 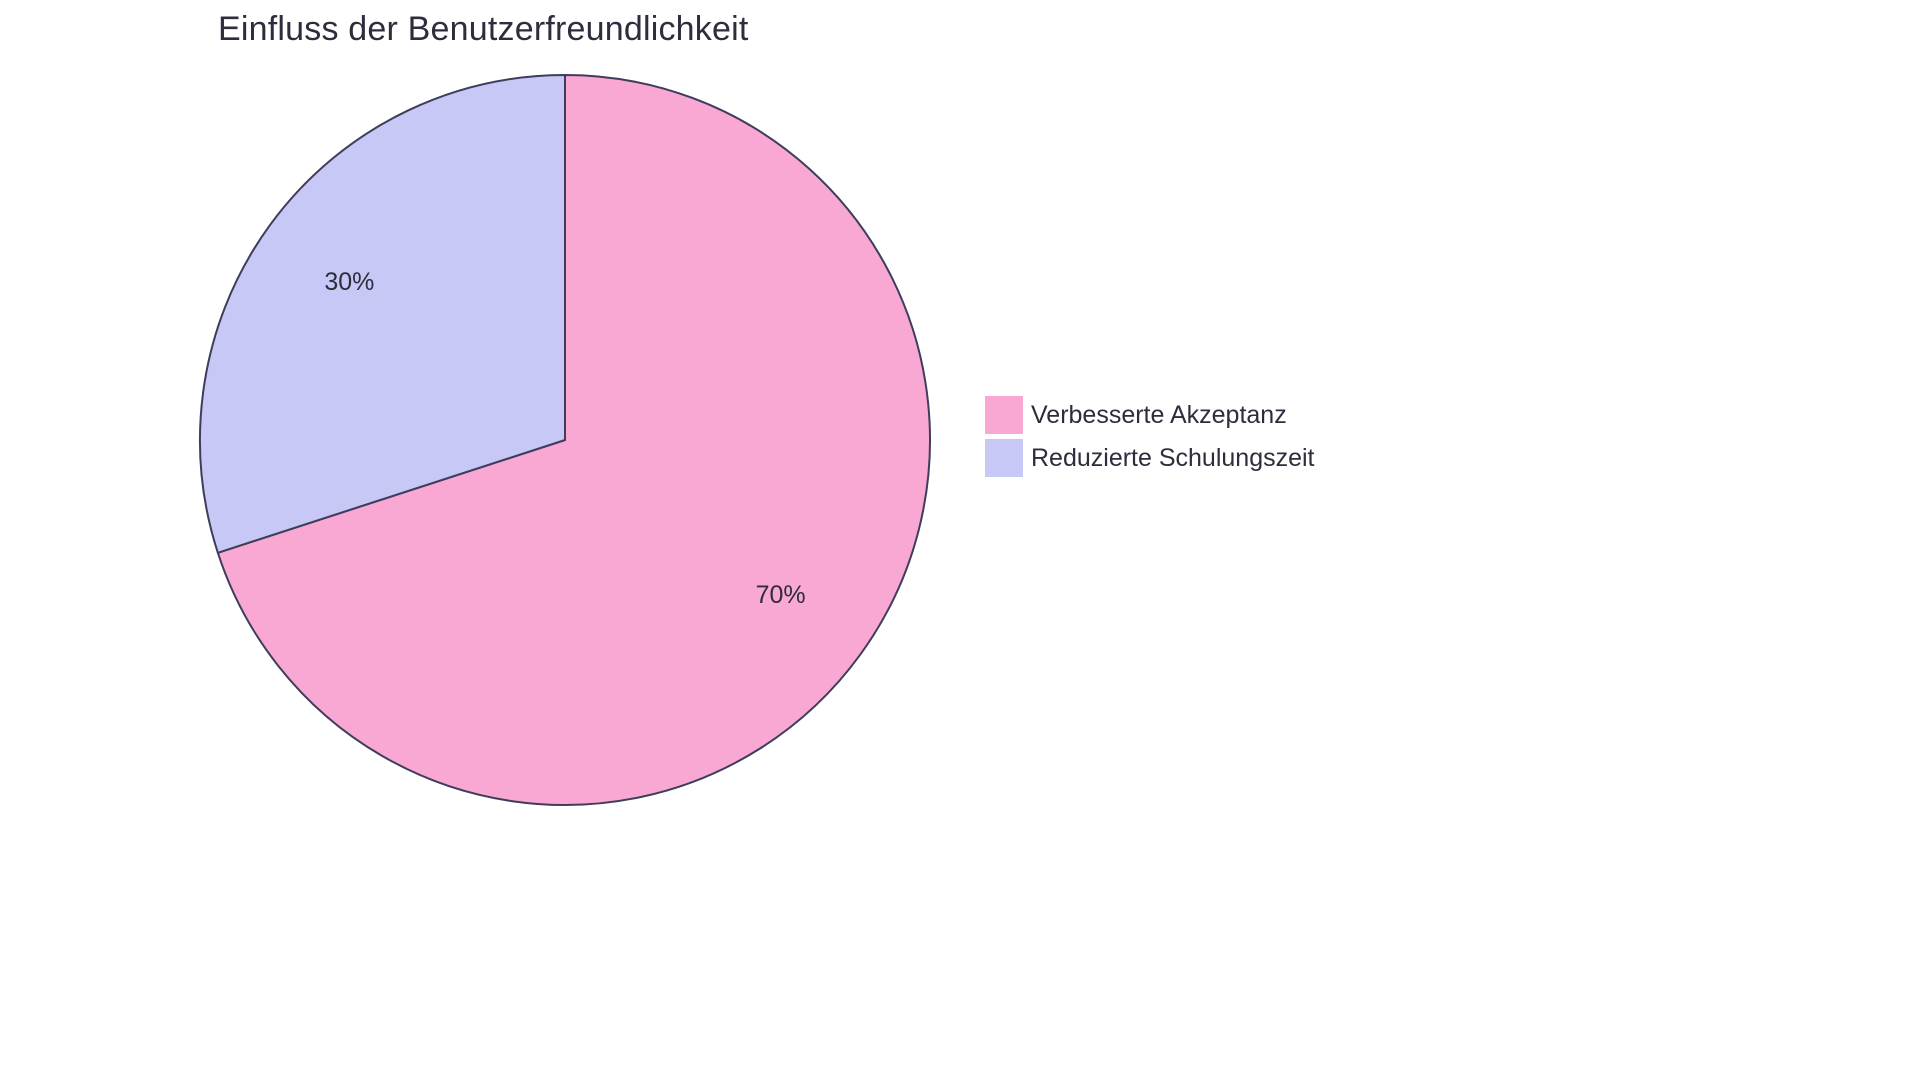 What do you see at coordinates (1173, 457) in the screenshot?
I see `legend-label: Reduzierte Schulungszeit` at bounding box center [1173, 457].